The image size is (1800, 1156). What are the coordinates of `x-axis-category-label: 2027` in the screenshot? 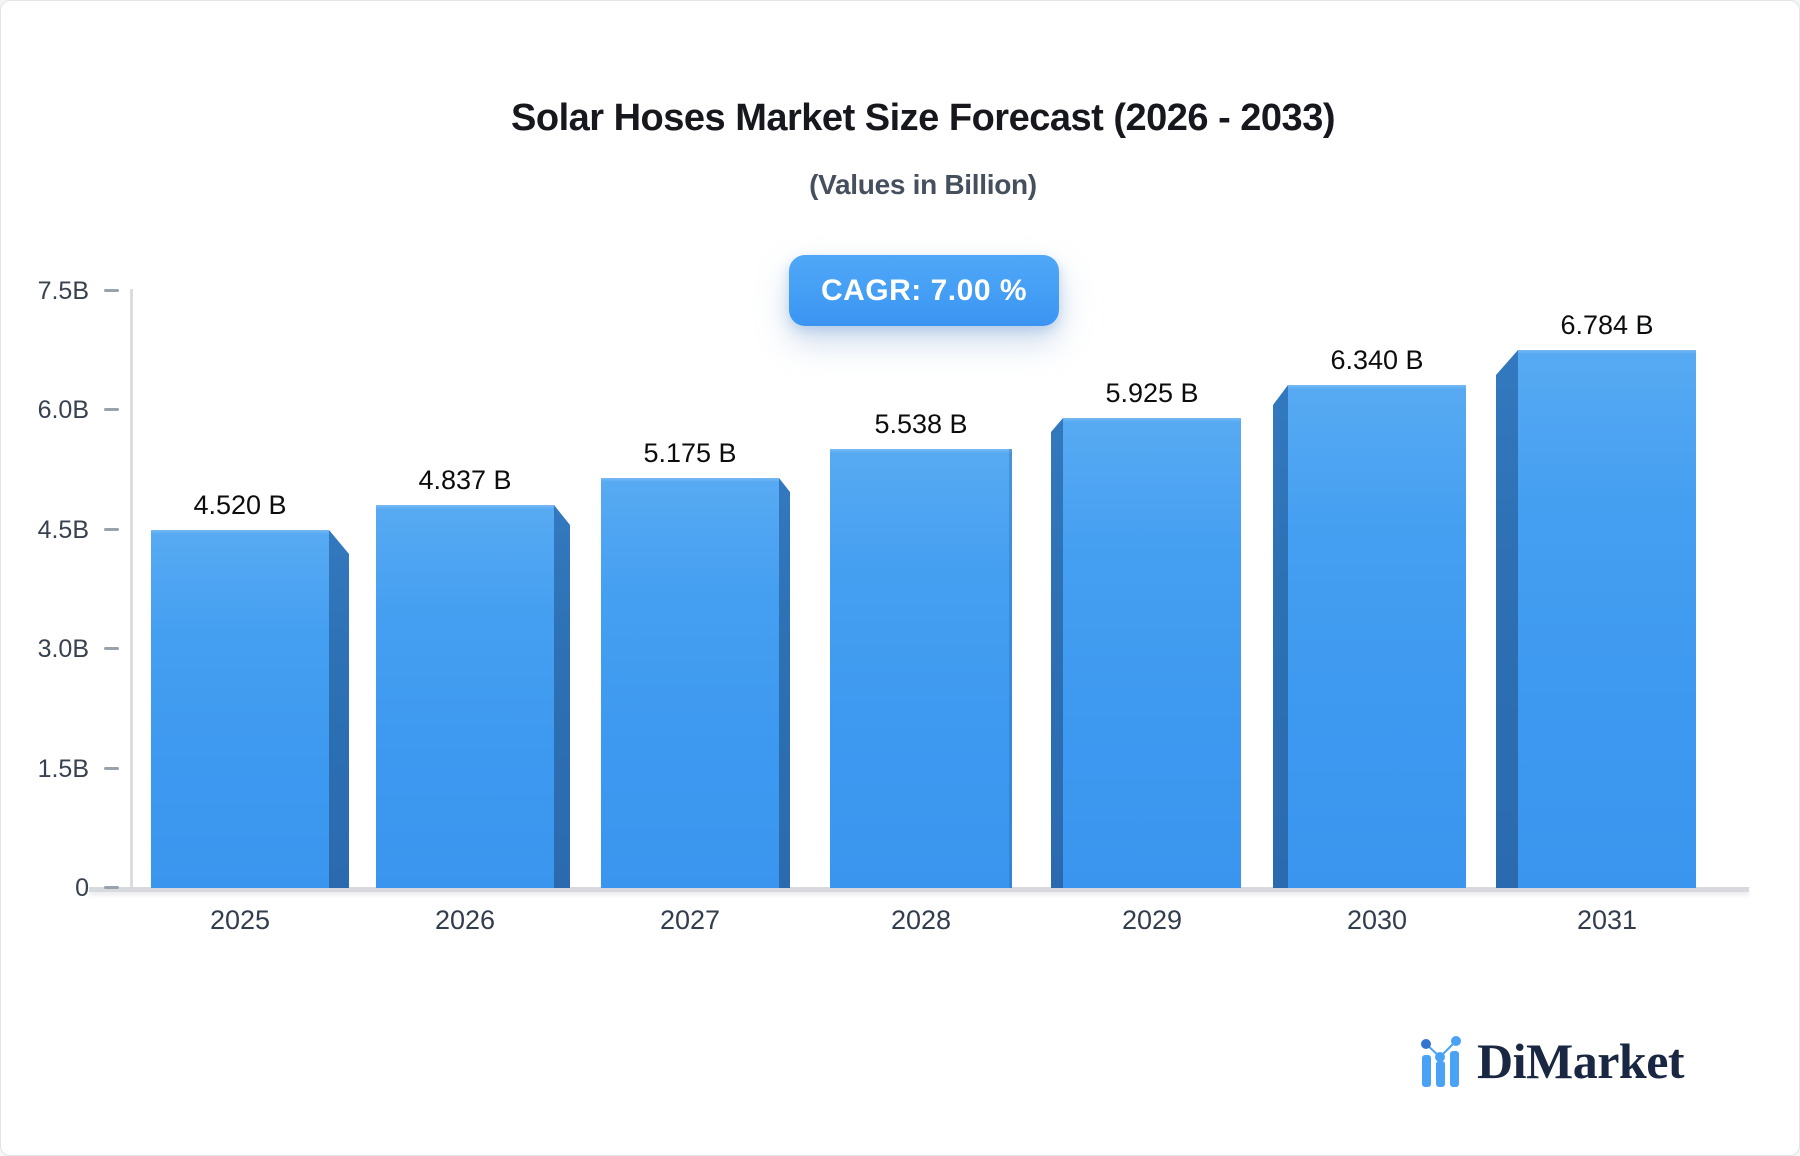 It's located at (690, 920).